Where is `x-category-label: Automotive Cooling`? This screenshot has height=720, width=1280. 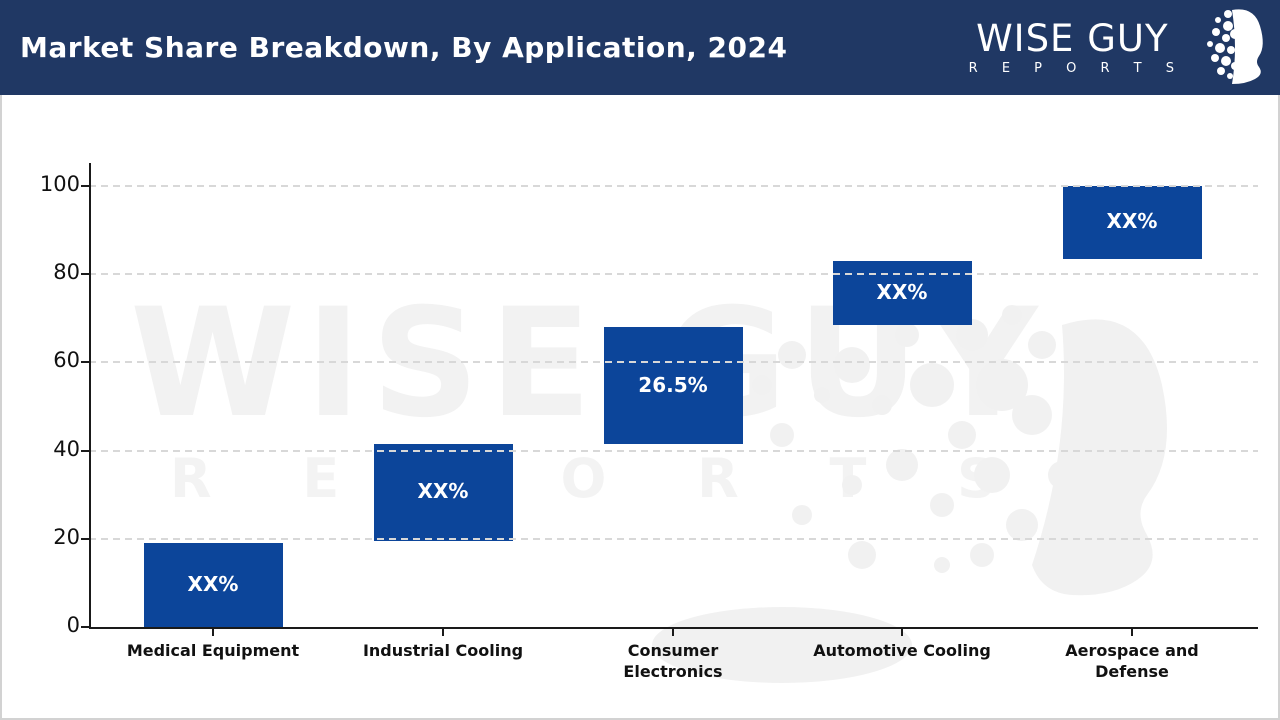
x-category-label: Automotive Cooling is located at coordinates (902, 650).